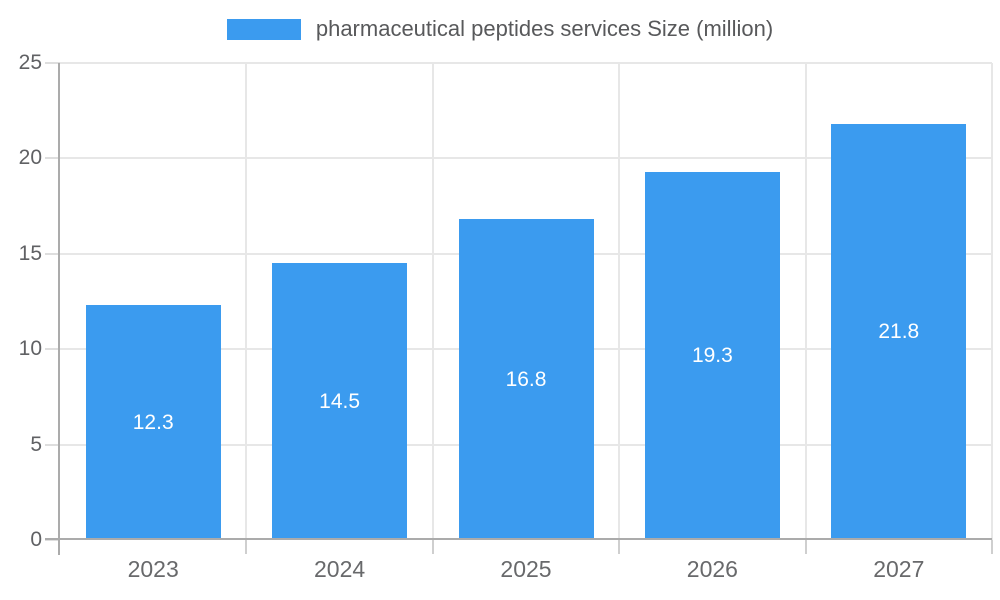  What do you see at coordinates (36, 444) in the screenshot?
I see `y-axis-tick-label: 5` at bounding box center [36, 444].